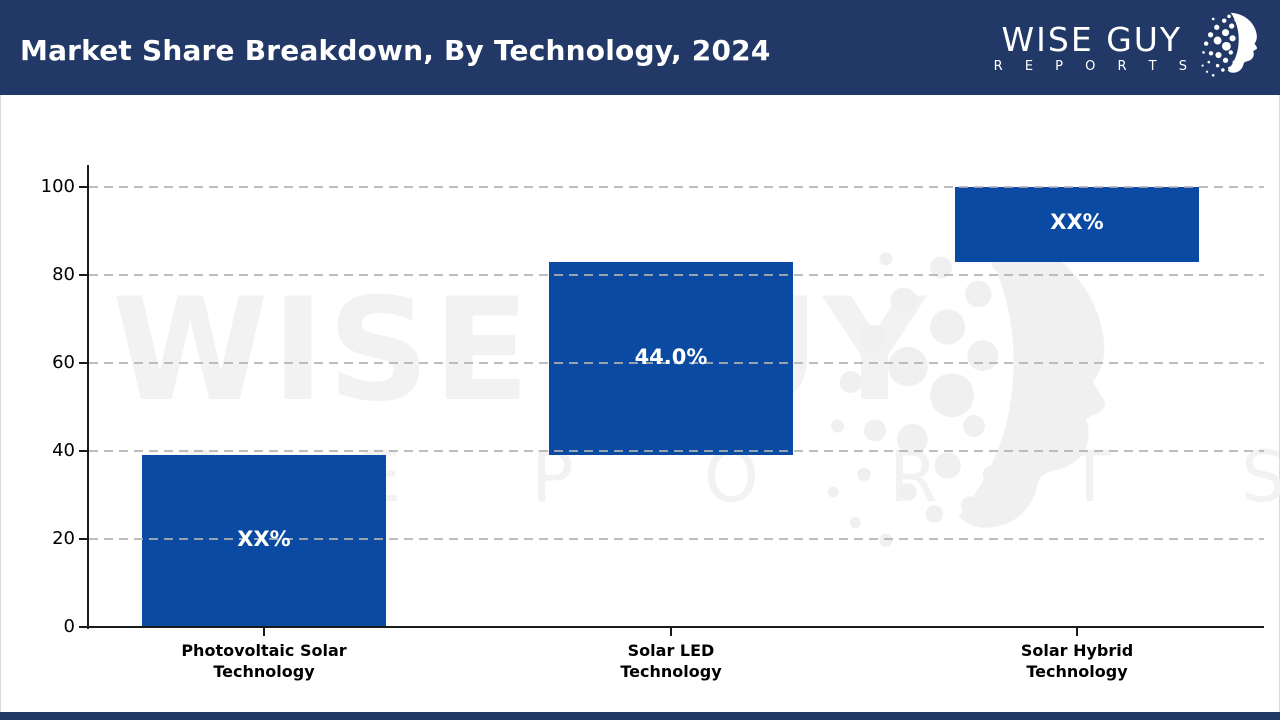  What do you see at coordinates (63, 450) in the screenshot?
I see `y-tick-label: 40` at bounding box center [63, 450].